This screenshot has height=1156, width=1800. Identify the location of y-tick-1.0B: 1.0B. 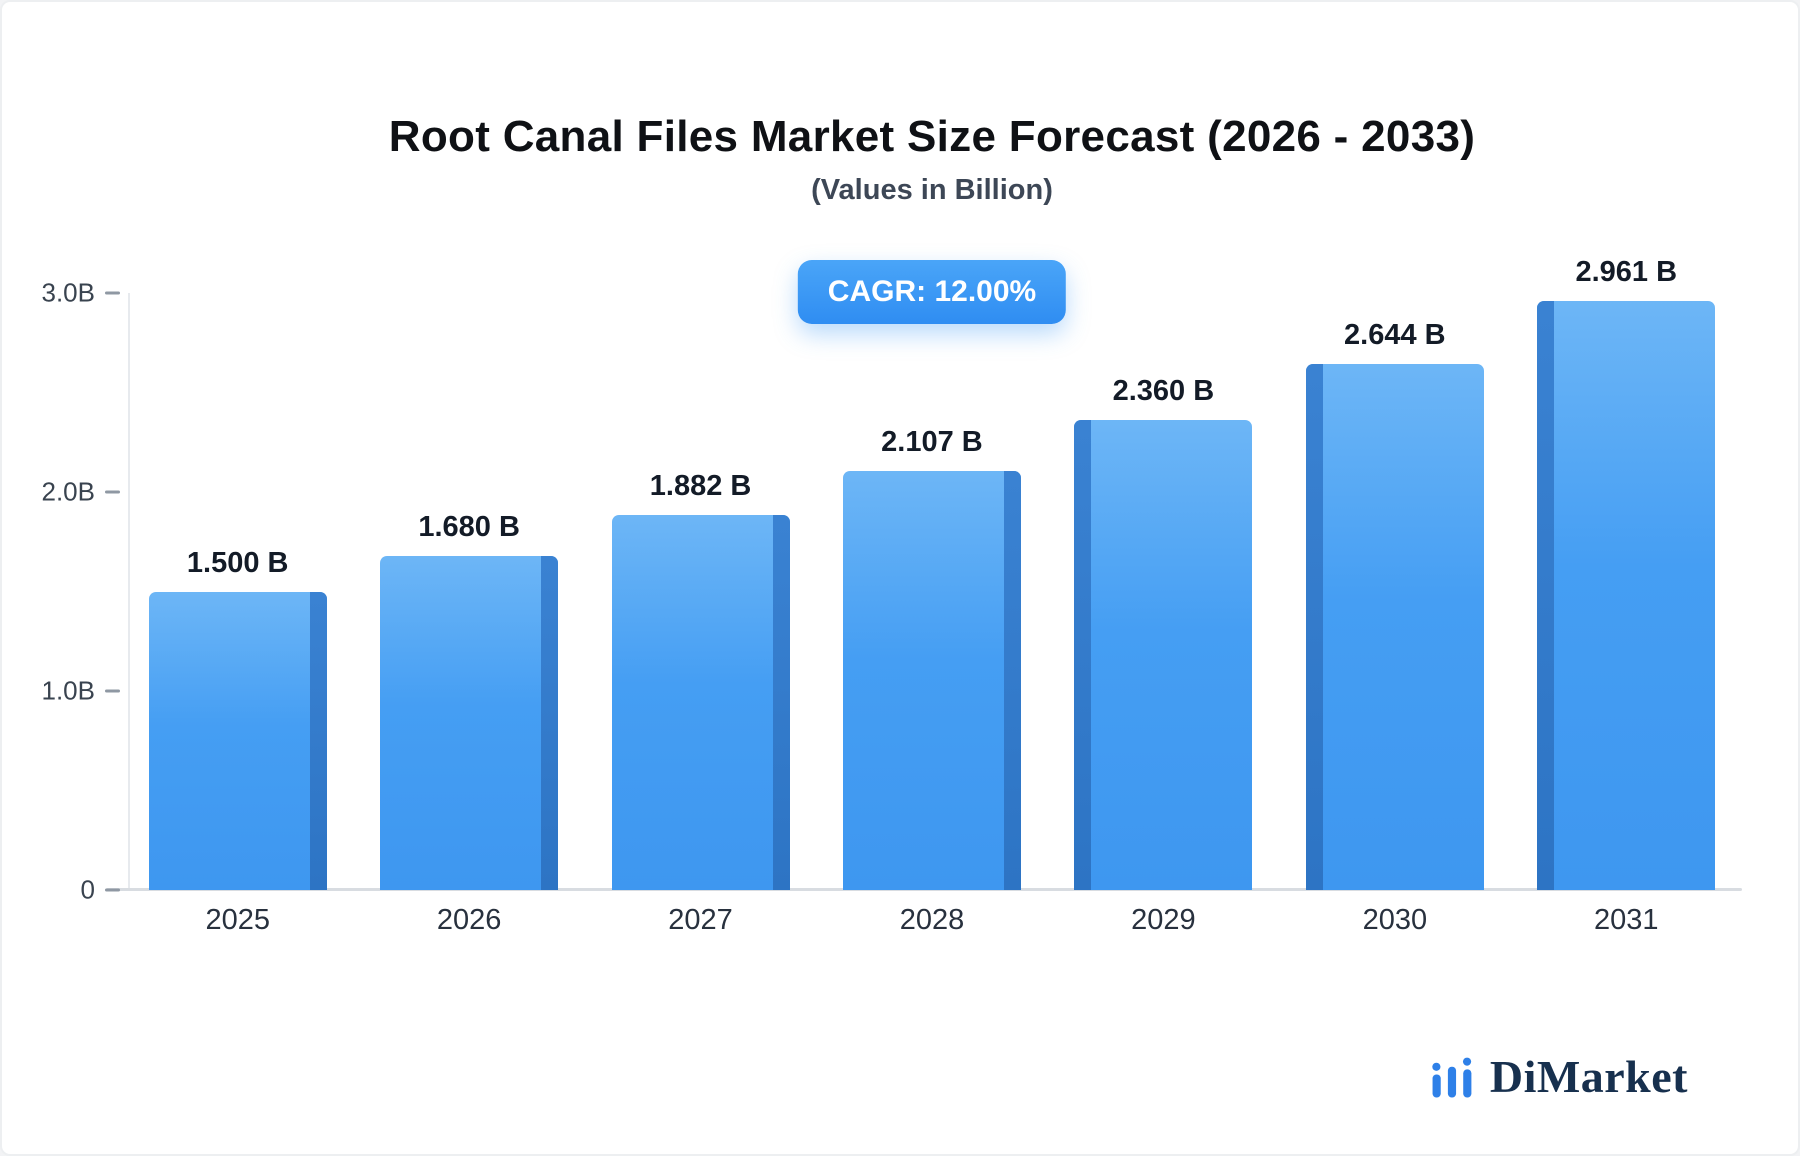
(80, 691).